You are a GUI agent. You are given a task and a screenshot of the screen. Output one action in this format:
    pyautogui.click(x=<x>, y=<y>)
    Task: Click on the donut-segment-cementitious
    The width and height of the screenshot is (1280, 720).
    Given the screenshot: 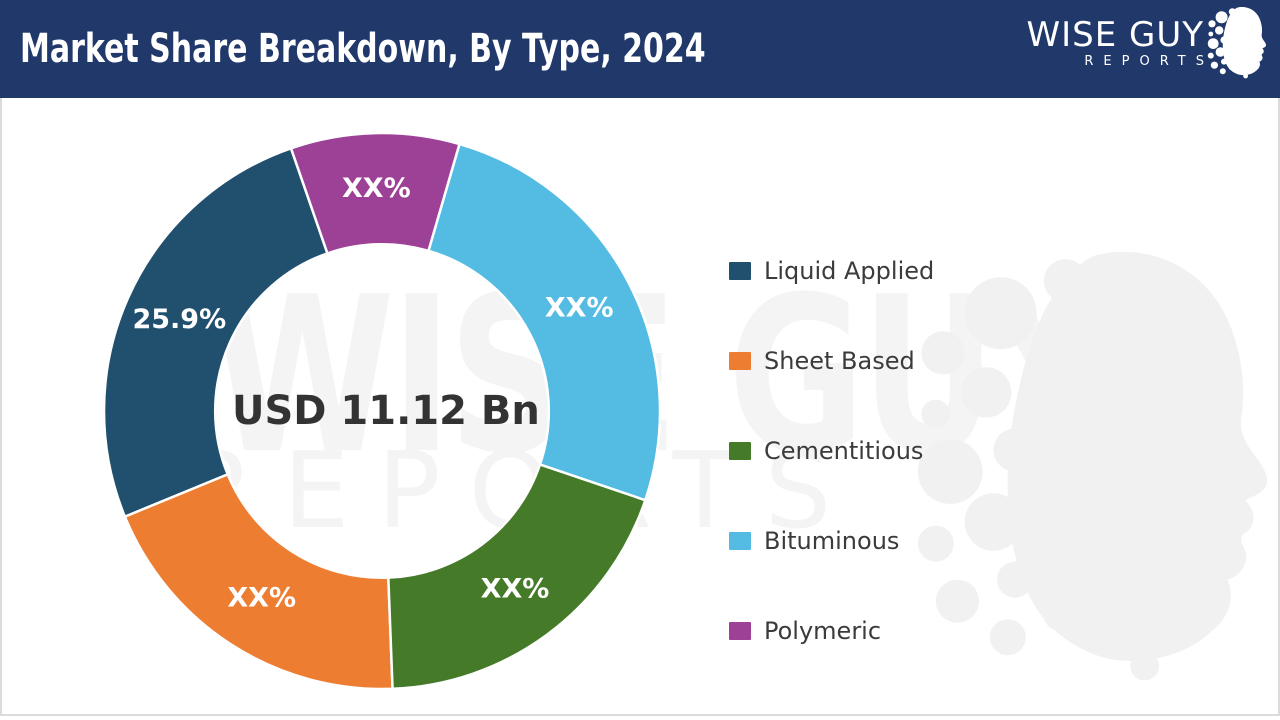 What is the action you would take?
    pyautogui.click(x=517, y=577)
    